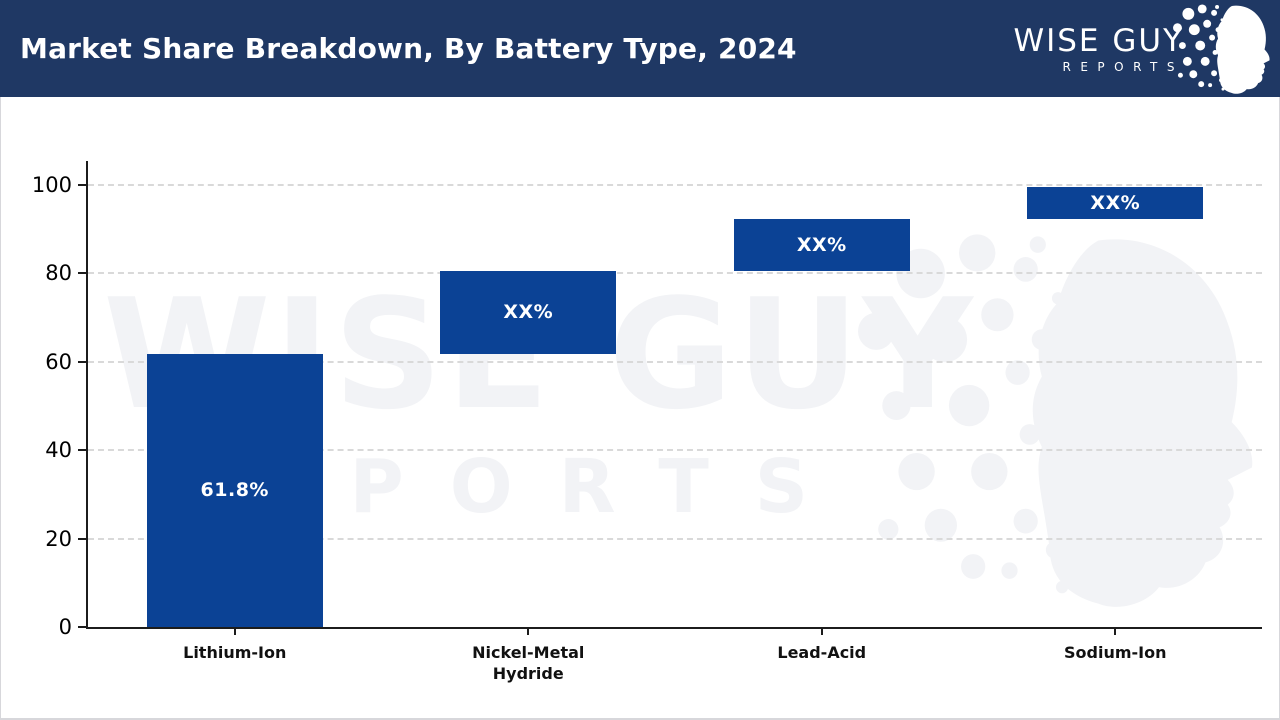  I want to click on bar-lead-acid: XX%, so click(821, 245).